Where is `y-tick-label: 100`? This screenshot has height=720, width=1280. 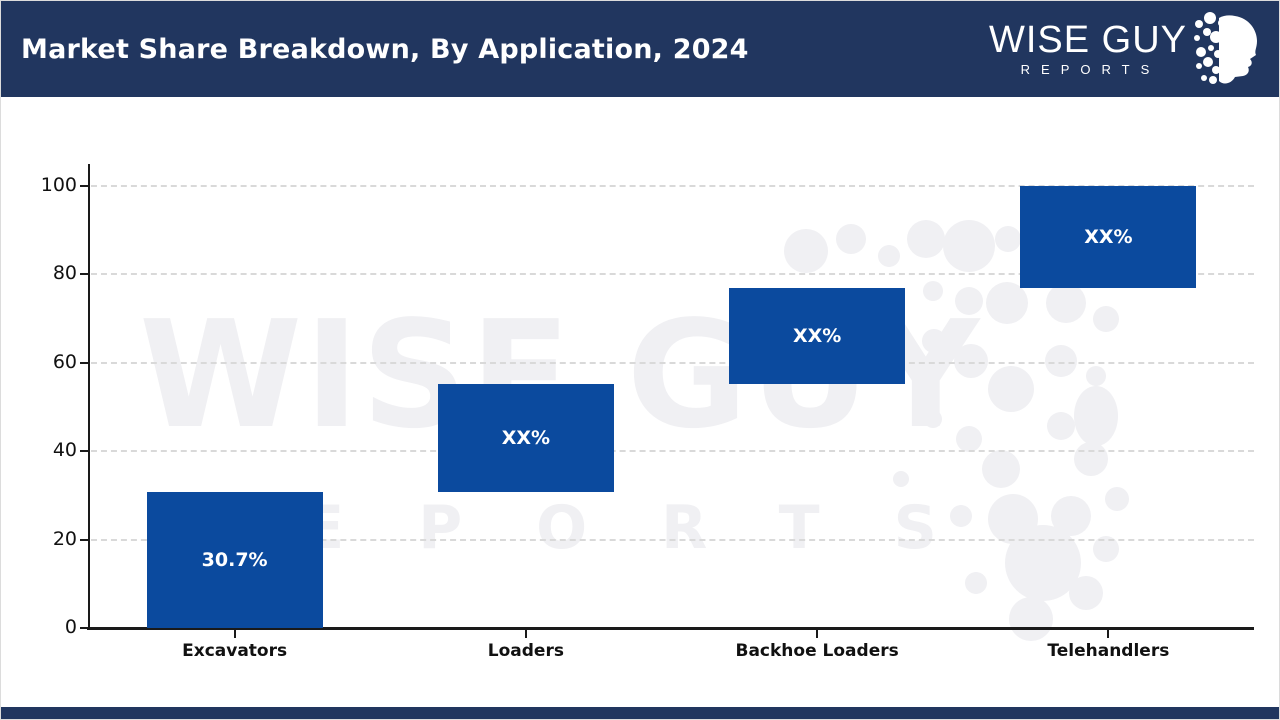
y-tick-label: 100 is located at coordinates (58, 185).